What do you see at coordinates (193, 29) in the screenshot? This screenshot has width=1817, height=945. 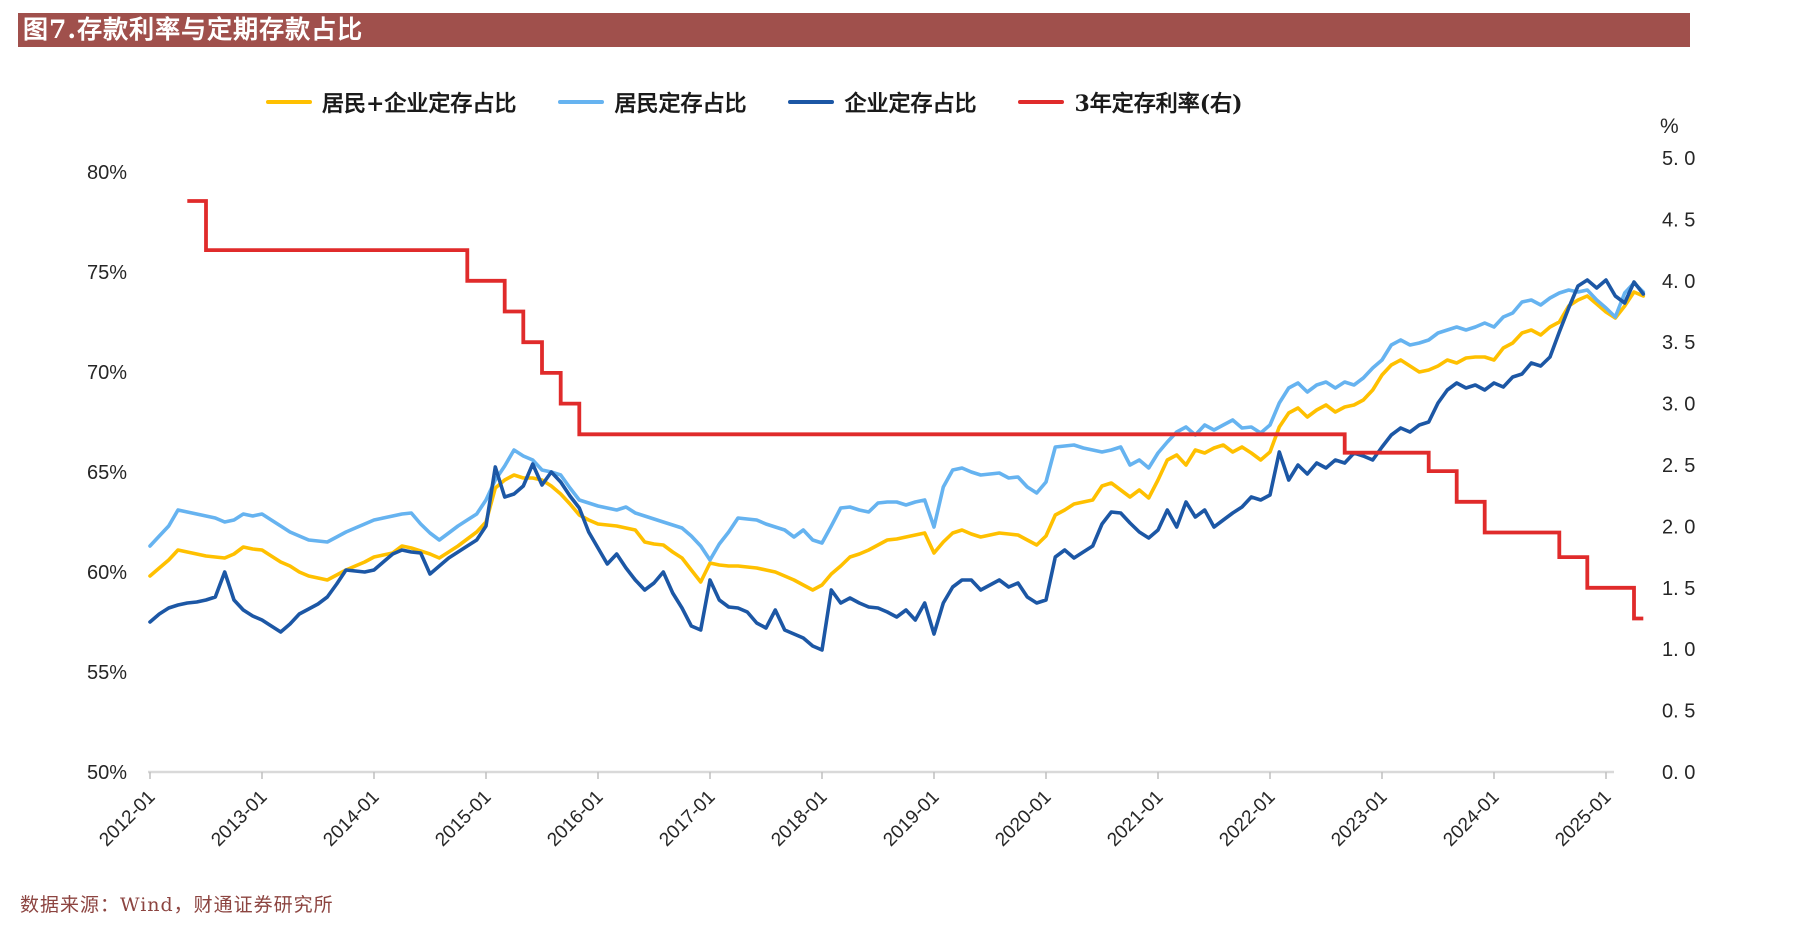 I see `figure-title: 图7.存款利率与定期存款占比` at bounding box center [193, 29].